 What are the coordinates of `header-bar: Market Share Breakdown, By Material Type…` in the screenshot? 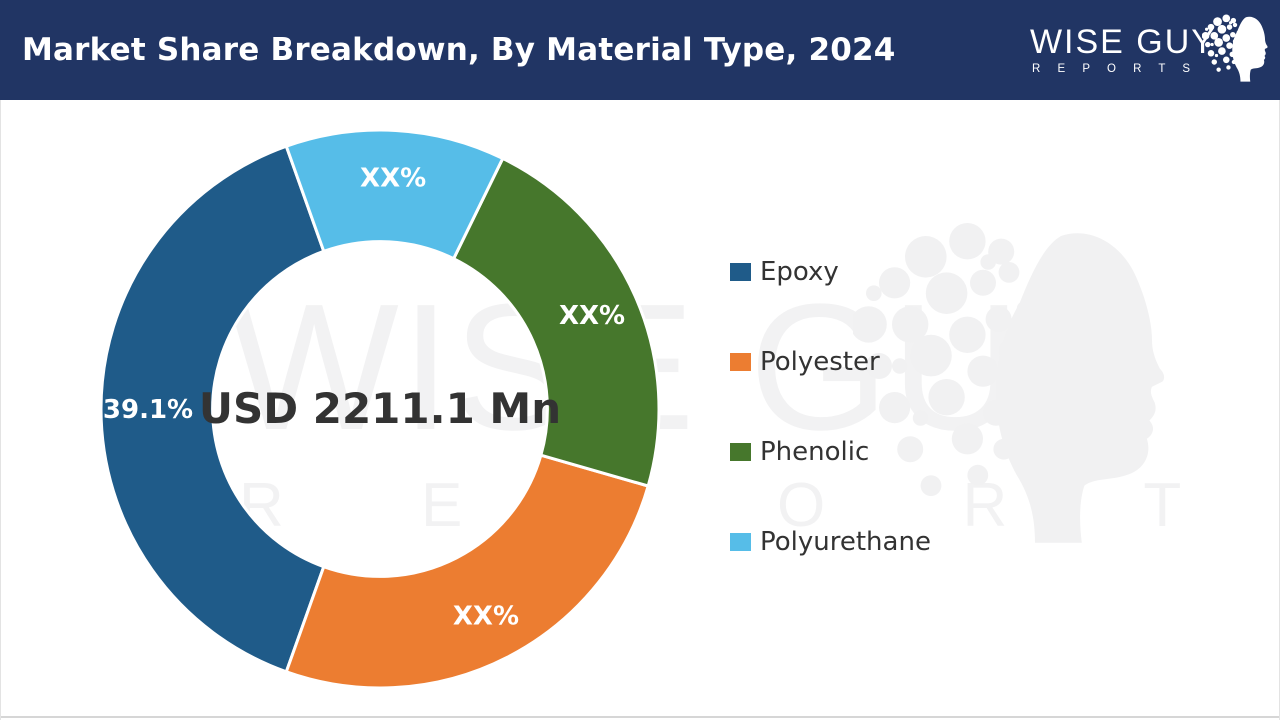 It's located at (640, 50).